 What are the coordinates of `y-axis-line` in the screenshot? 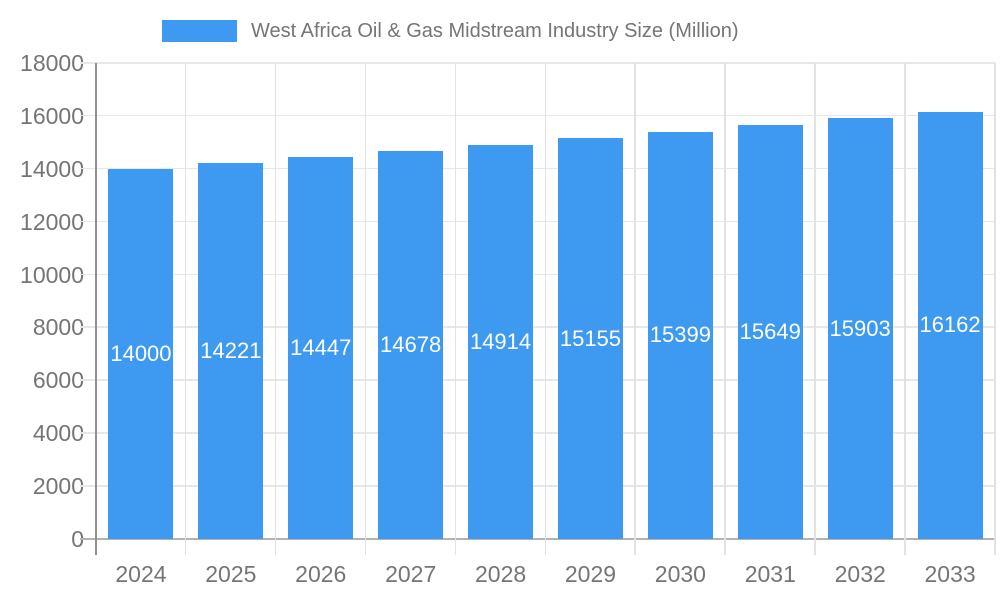 It's located at (96, 309).